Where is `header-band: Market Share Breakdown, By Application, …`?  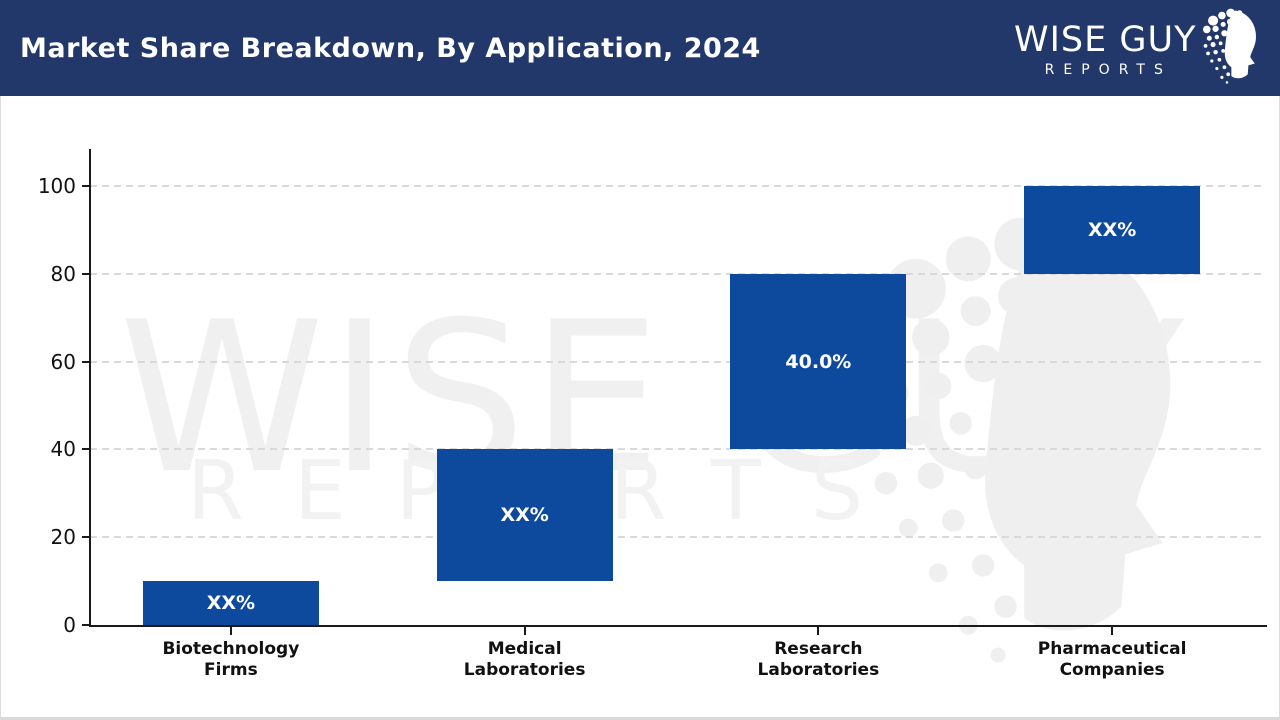 header-band: Market Share Breakdown, By Application, … is located at coordinates (640, 48).